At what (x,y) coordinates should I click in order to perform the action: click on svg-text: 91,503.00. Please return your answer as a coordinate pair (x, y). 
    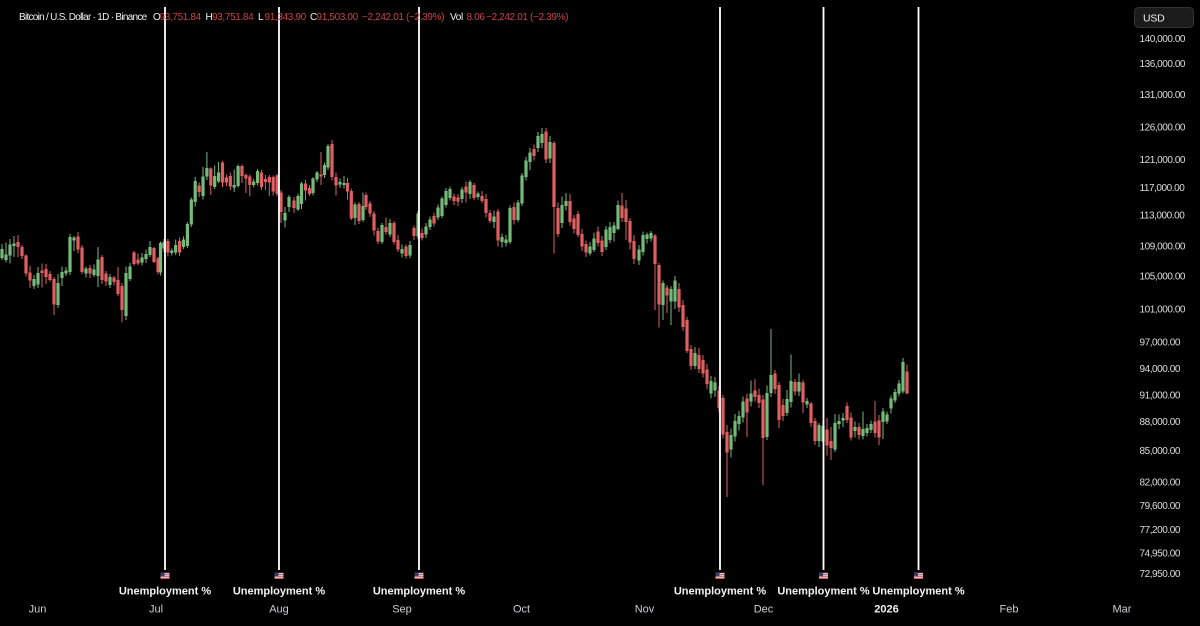
    Looking at the image, I should click on (338, 17).